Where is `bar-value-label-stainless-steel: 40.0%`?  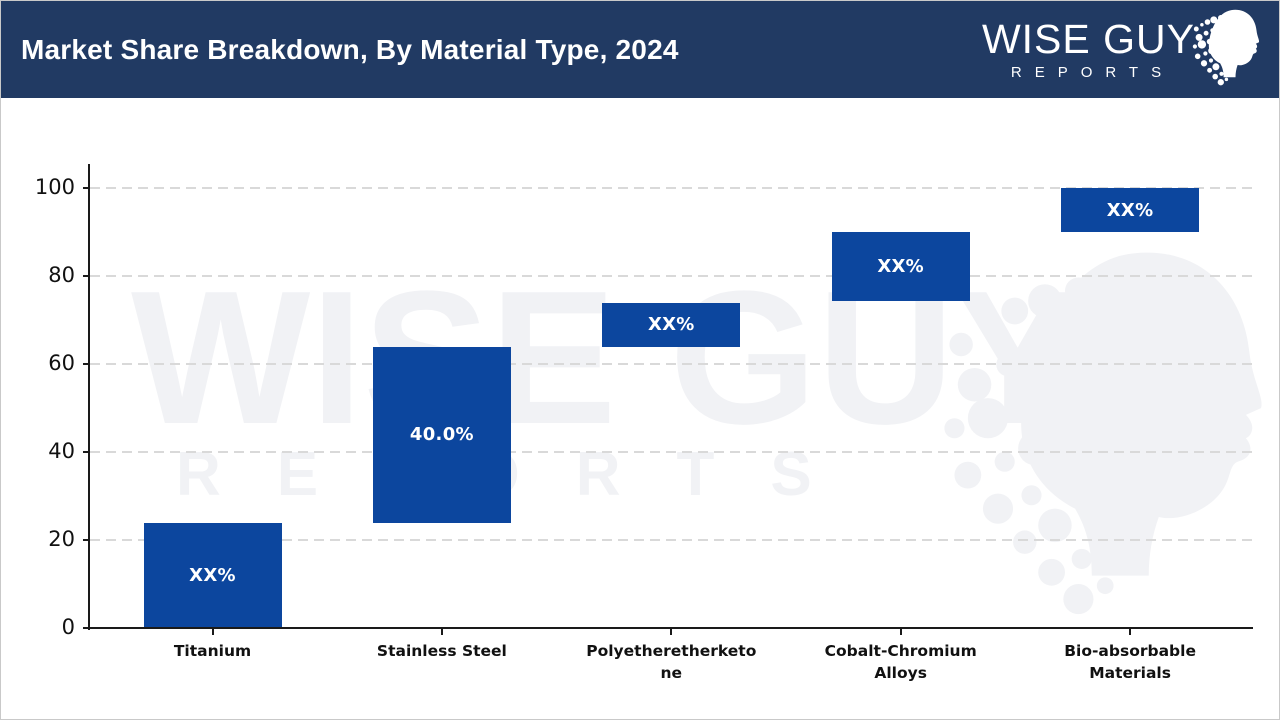
bar-value-label-stainless-steel: 40.0% is located at coordinates (441, 435).